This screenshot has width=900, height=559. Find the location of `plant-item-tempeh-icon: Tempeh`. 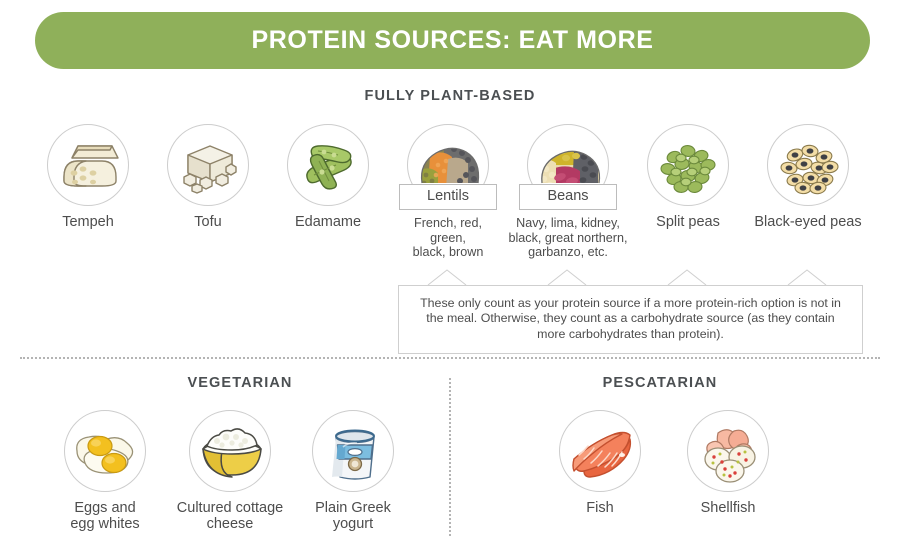

plant-item-tempeh-icon: Tempeh is located at coordinates (88, 177).